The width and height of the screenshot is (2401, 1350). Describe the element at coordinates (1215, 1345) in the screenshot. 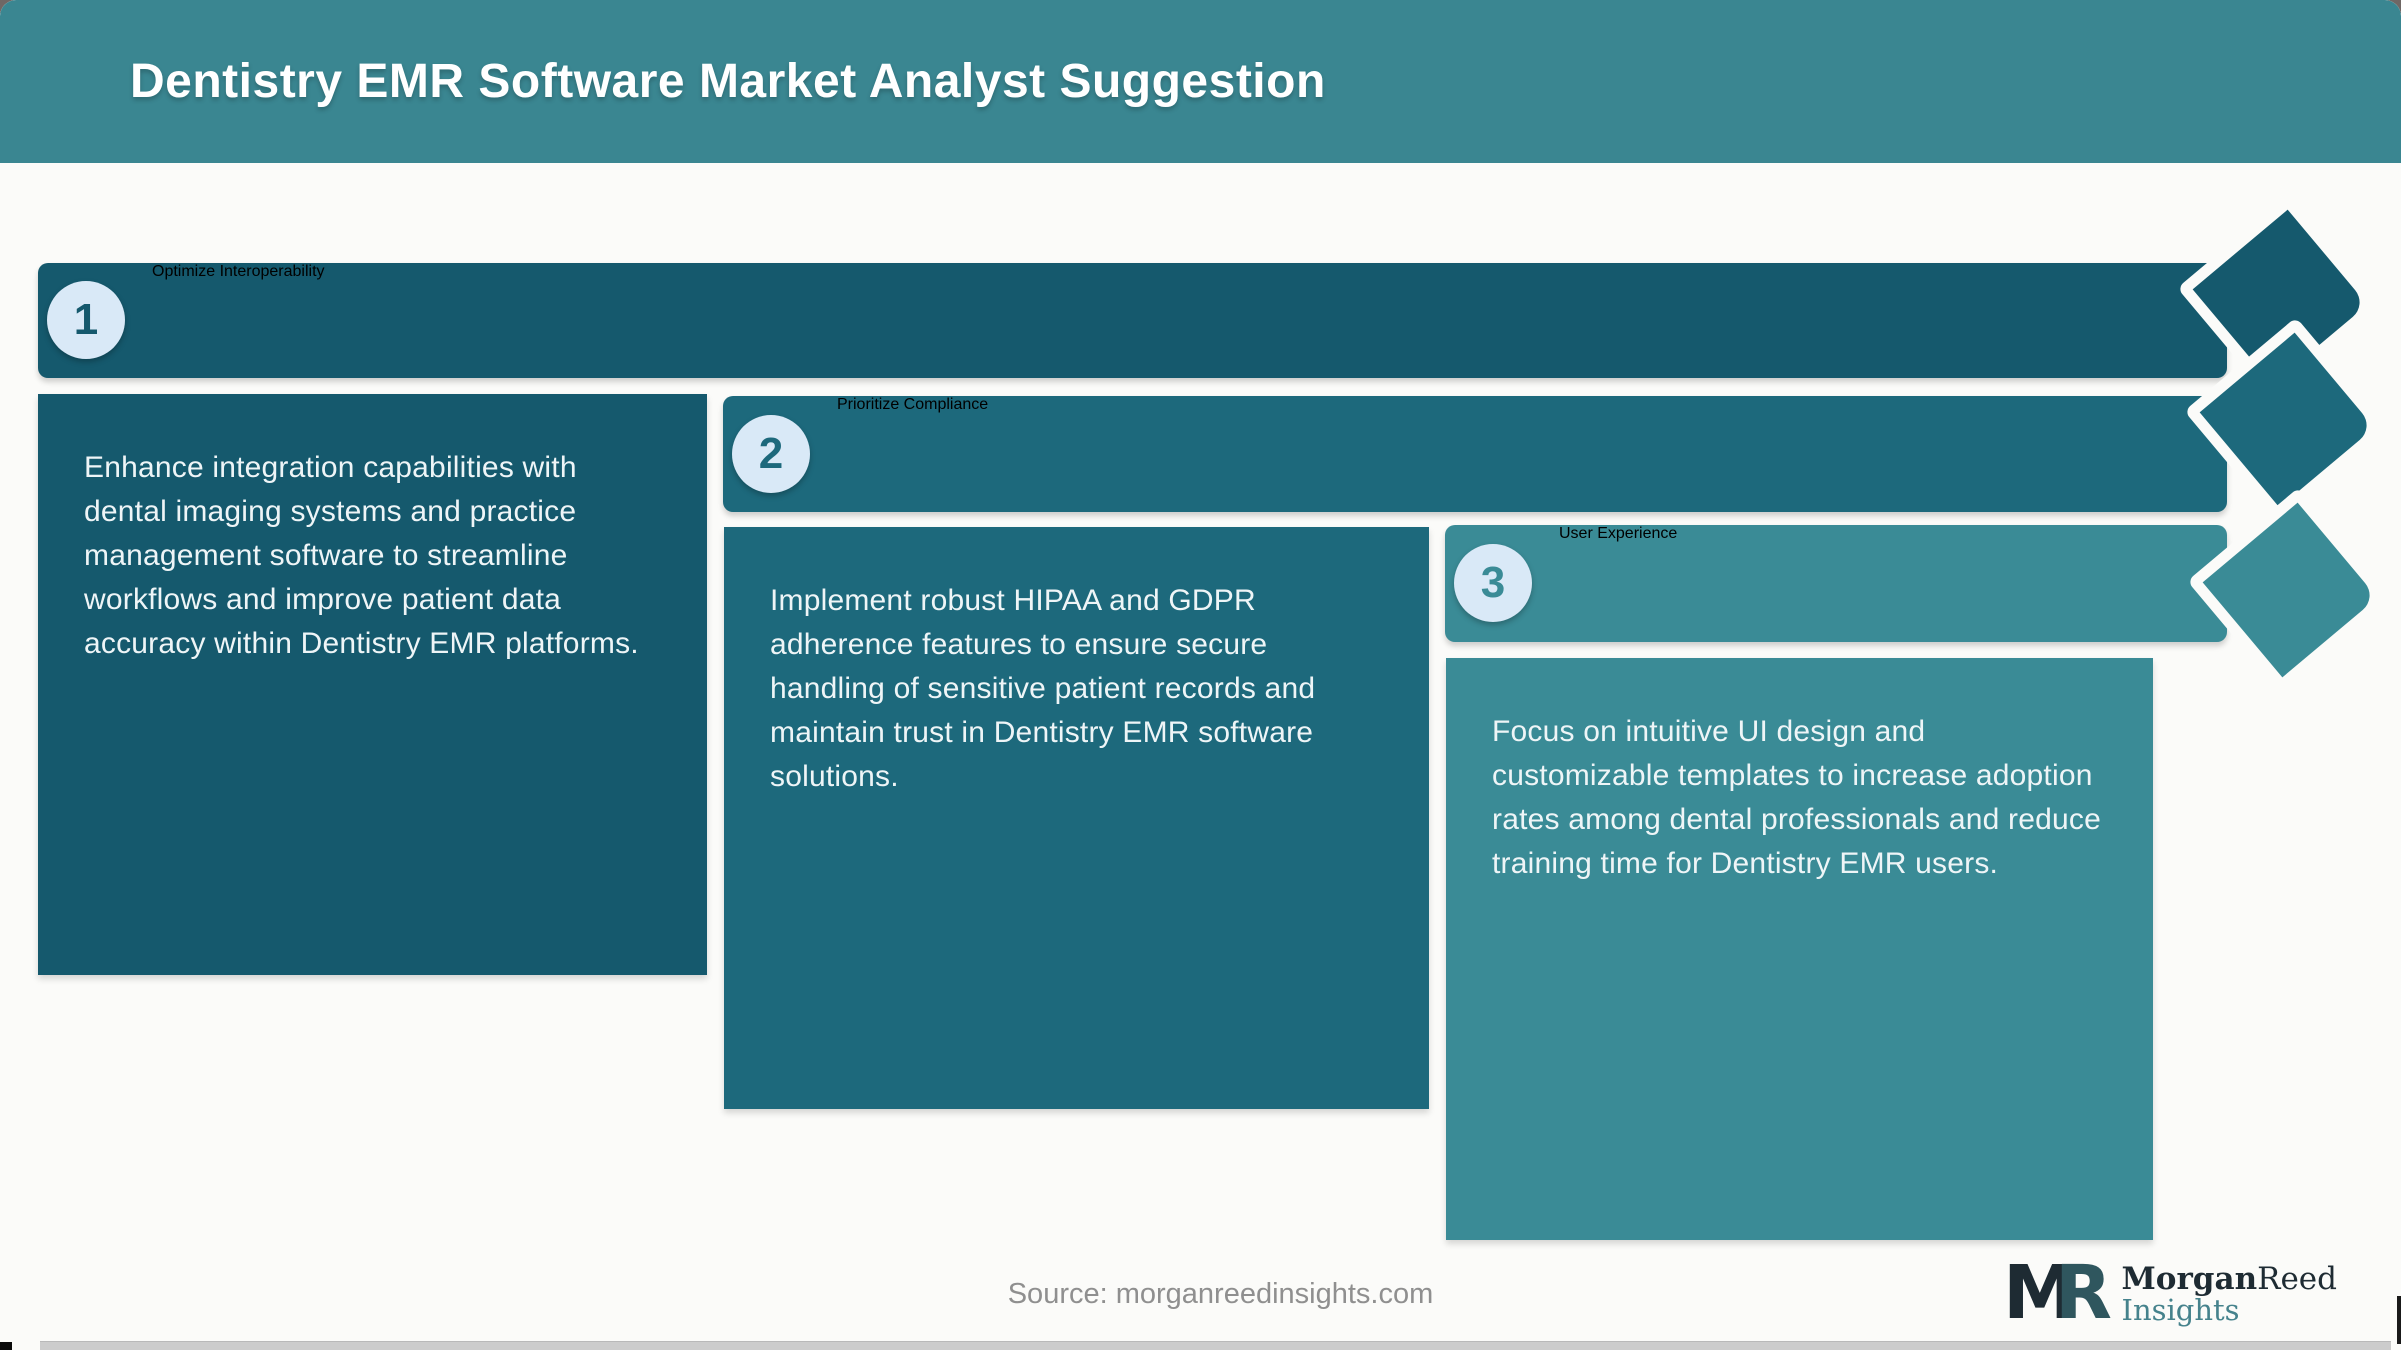

I see `scrollbar-track` at that location.